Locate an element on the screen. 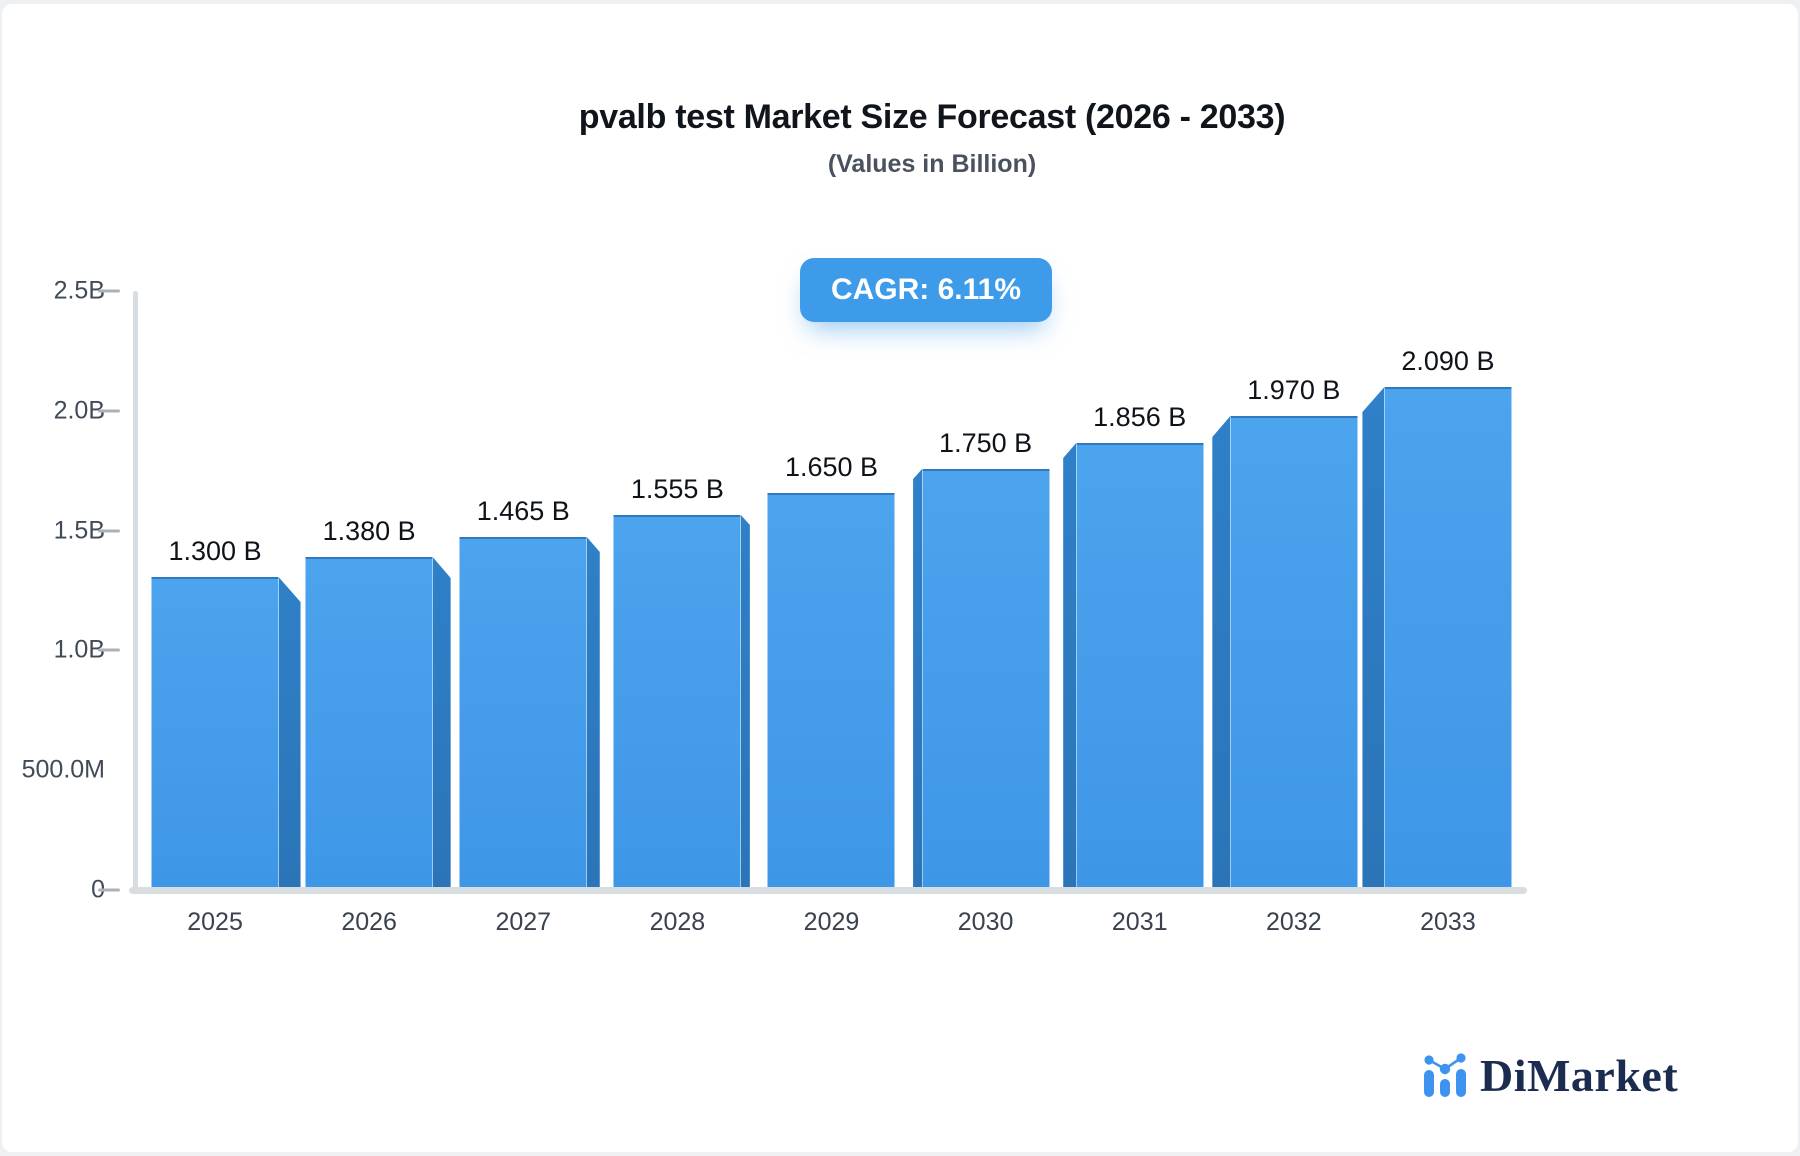 Image resolution: width=1800 pixels, height=1156 pixels. x-axis-labels: 2025 2026 2027 2028 2029 2030 2031 2032 2033 is located at coordinates (831, 922).